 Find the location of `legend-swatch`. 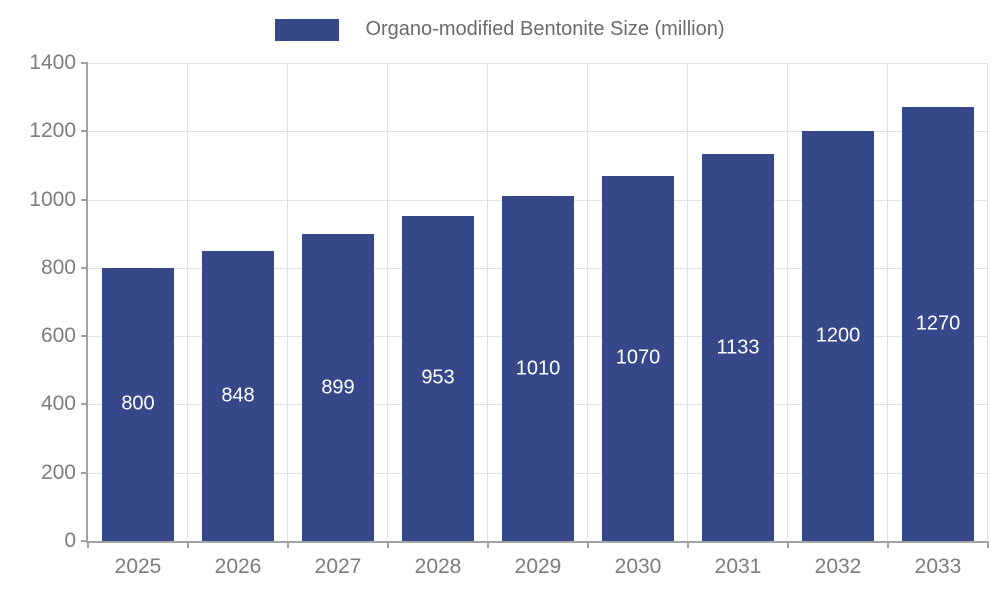

legend-swatch is located at coordinates (307, 29).